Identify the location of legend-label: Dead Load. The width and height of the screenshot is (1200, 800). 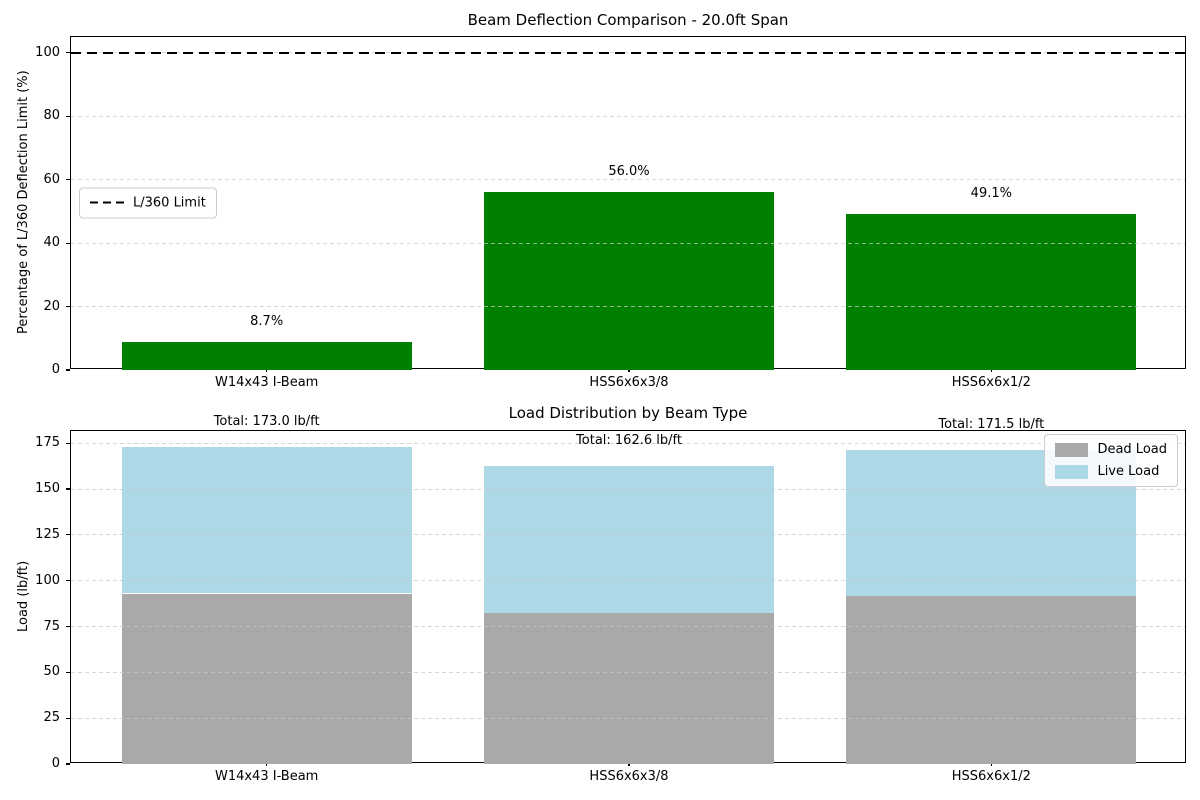
(1132, 449).